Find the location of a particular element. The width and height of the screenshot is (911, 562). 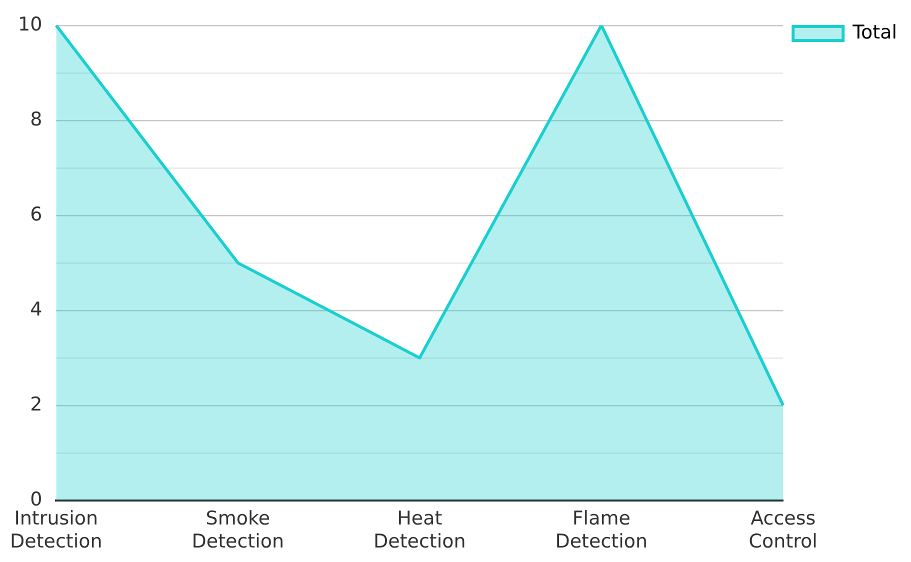

y-tick-label: 6 is located at coordinates (36, 214).